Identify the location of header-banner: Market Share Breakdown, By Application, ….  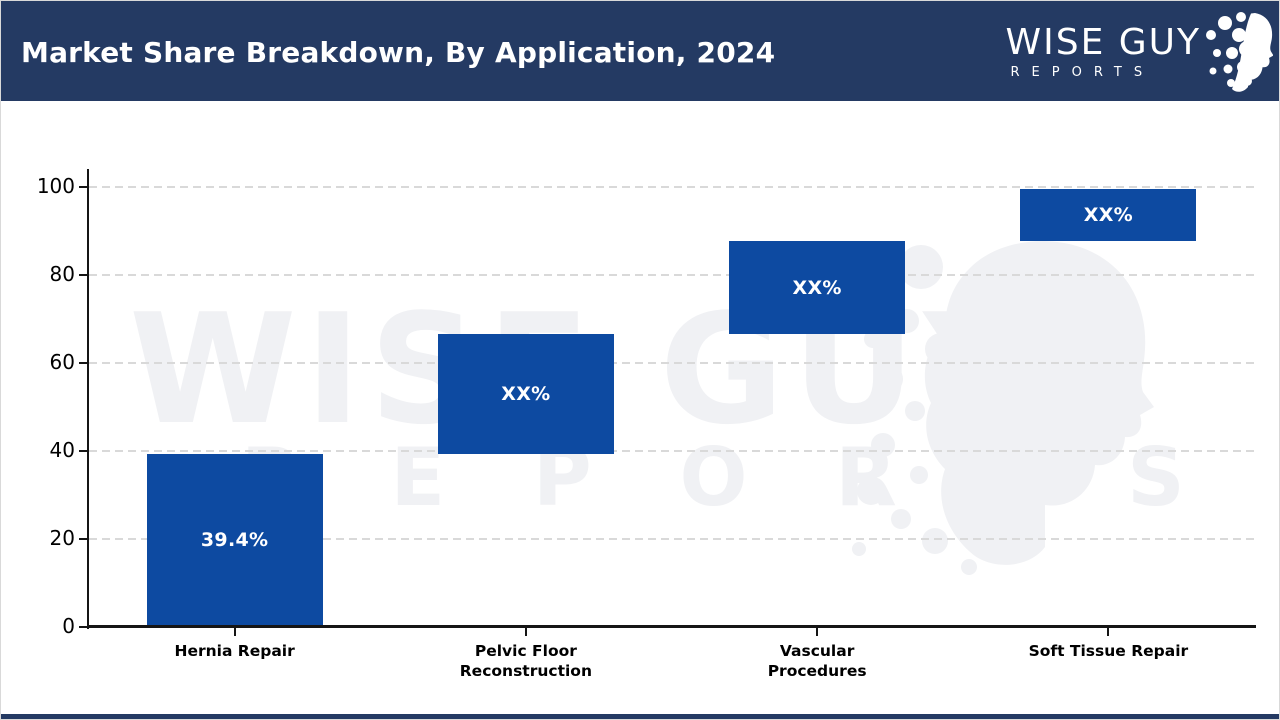
(640, 51).